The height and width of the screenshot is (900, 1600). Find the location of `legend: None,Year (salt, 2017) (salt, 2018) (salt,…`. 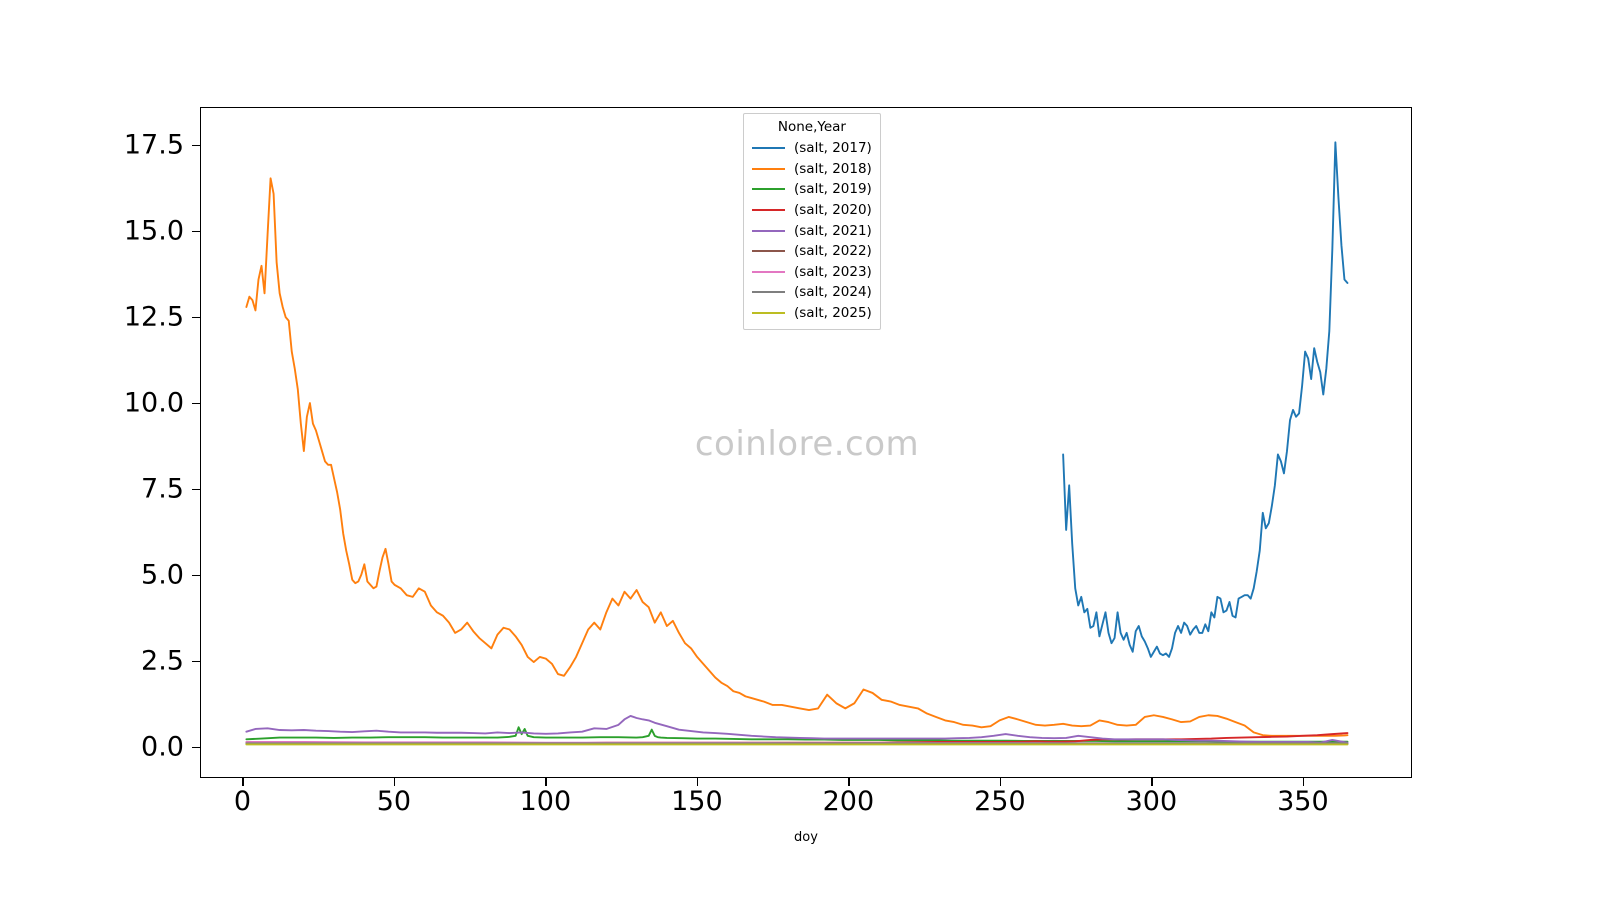

legend: None,Year (salt, 2017) (salt, 2018) (salt,… is located at coordinates (812, 222).